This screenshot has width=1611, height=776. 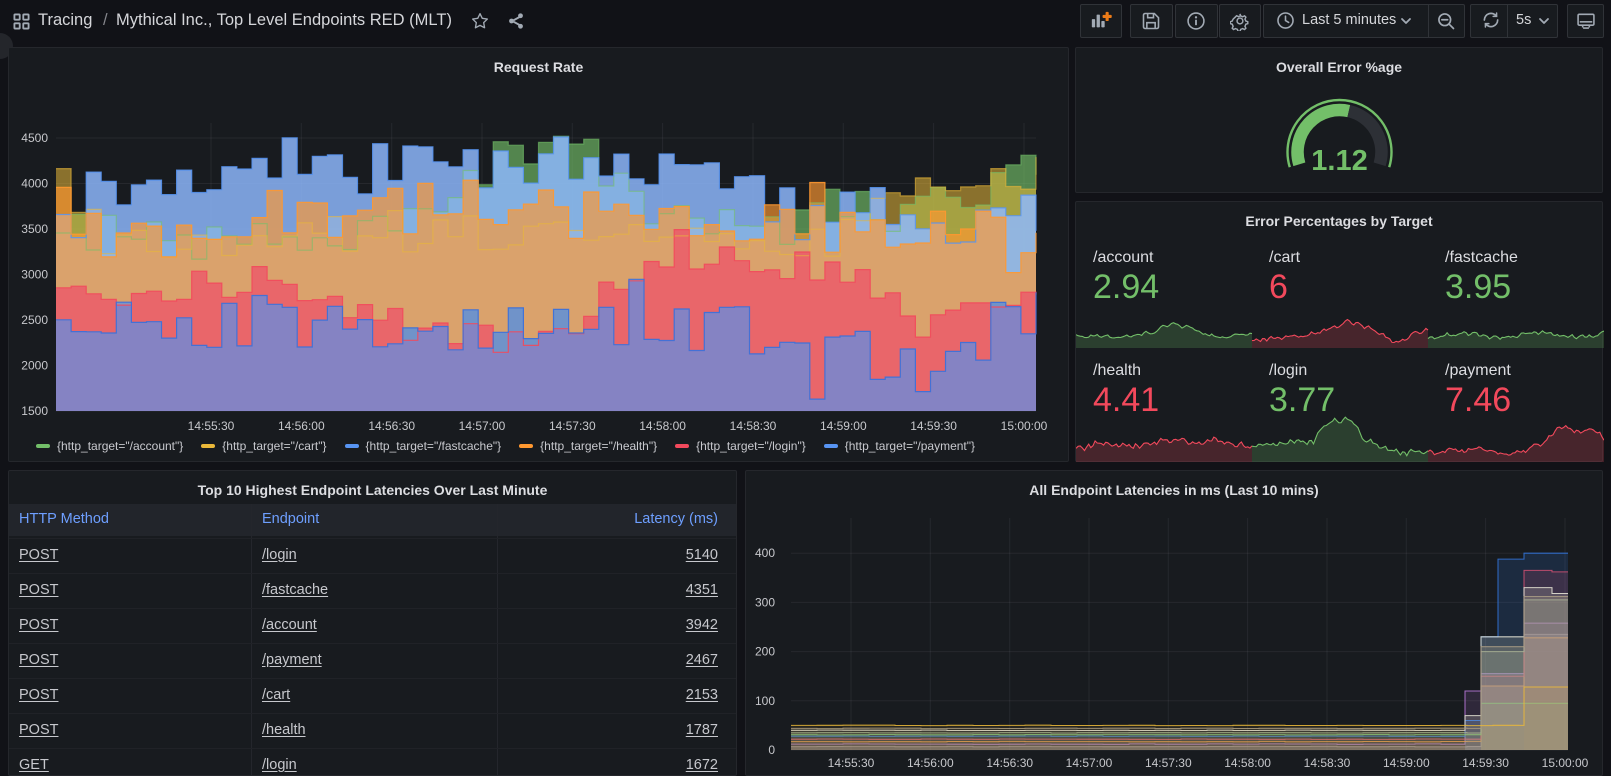 I want to click on svg-text: 1.12, so click(x=1339, y=161).